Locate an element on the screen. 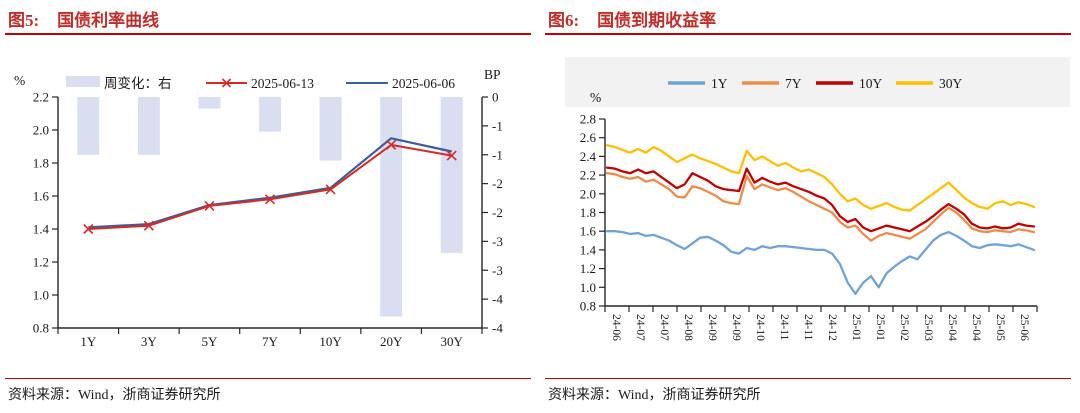 Image resolution: width=1080 pixels, height=413 pixels. figure-6-label: 图6: is located at coordinates (564, 20).